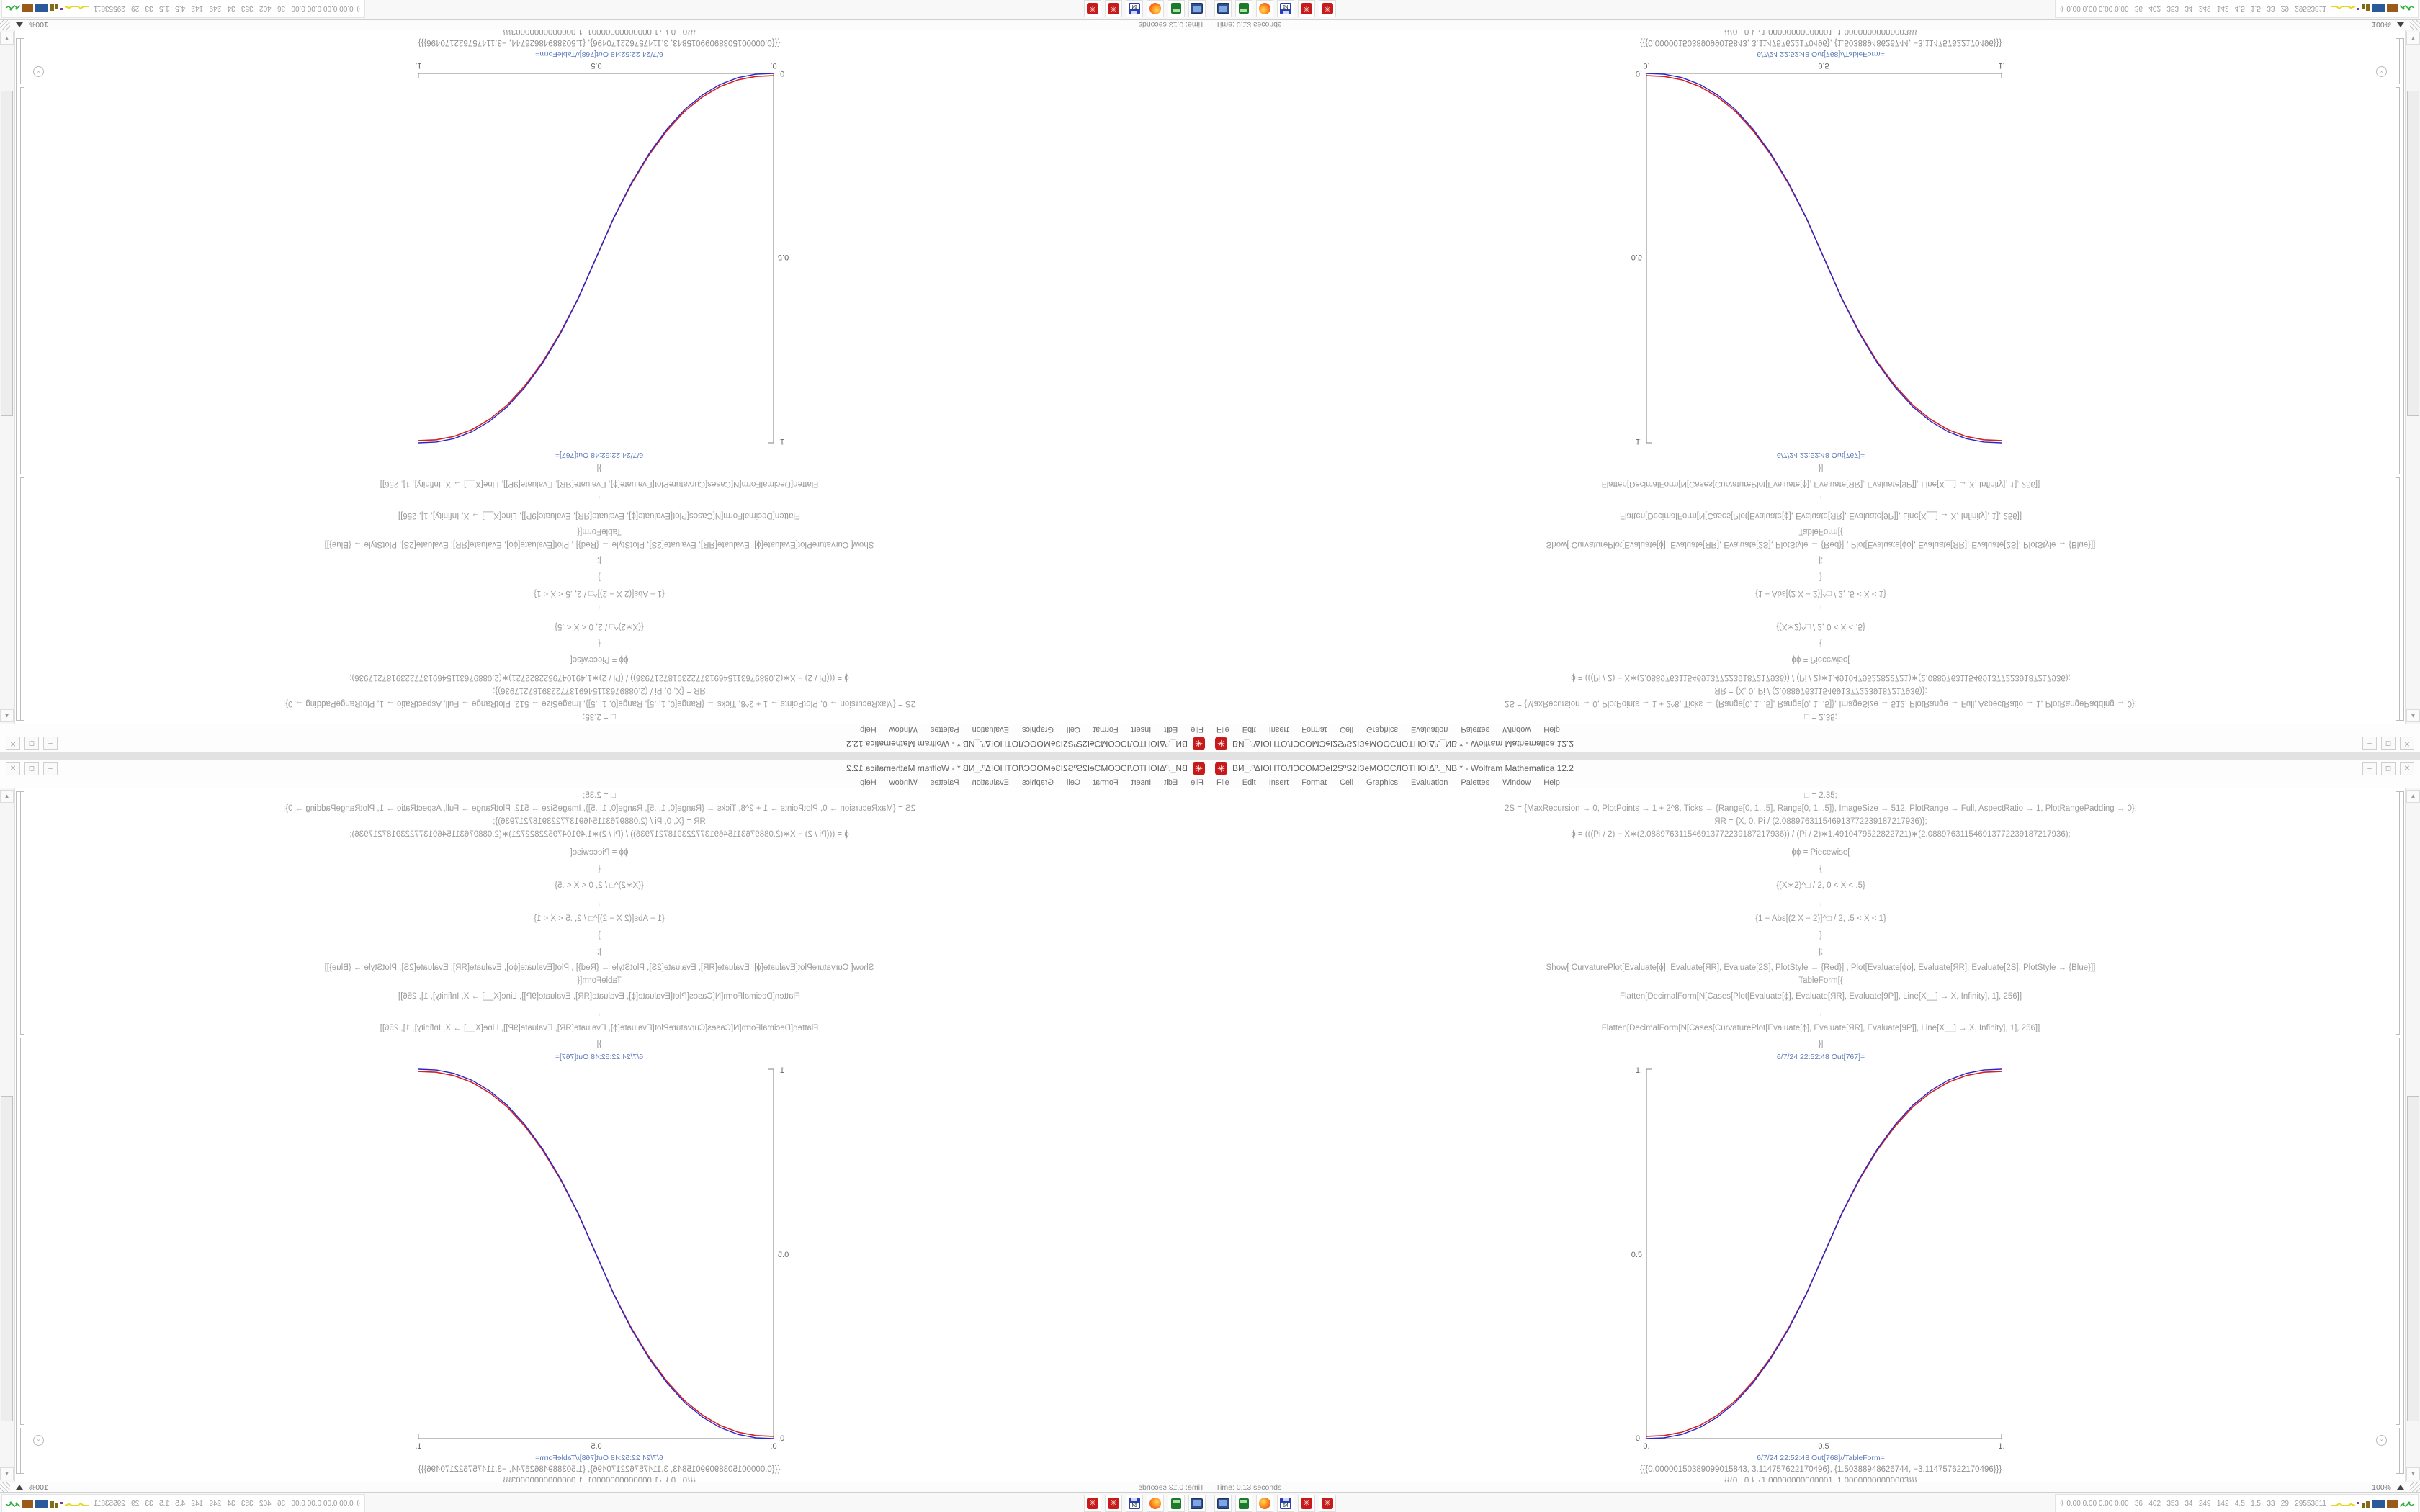  What do you see at coordinates (22, 599) in the screenshot?
I see `input-cell-bracket` at bounding box center [22, 599].